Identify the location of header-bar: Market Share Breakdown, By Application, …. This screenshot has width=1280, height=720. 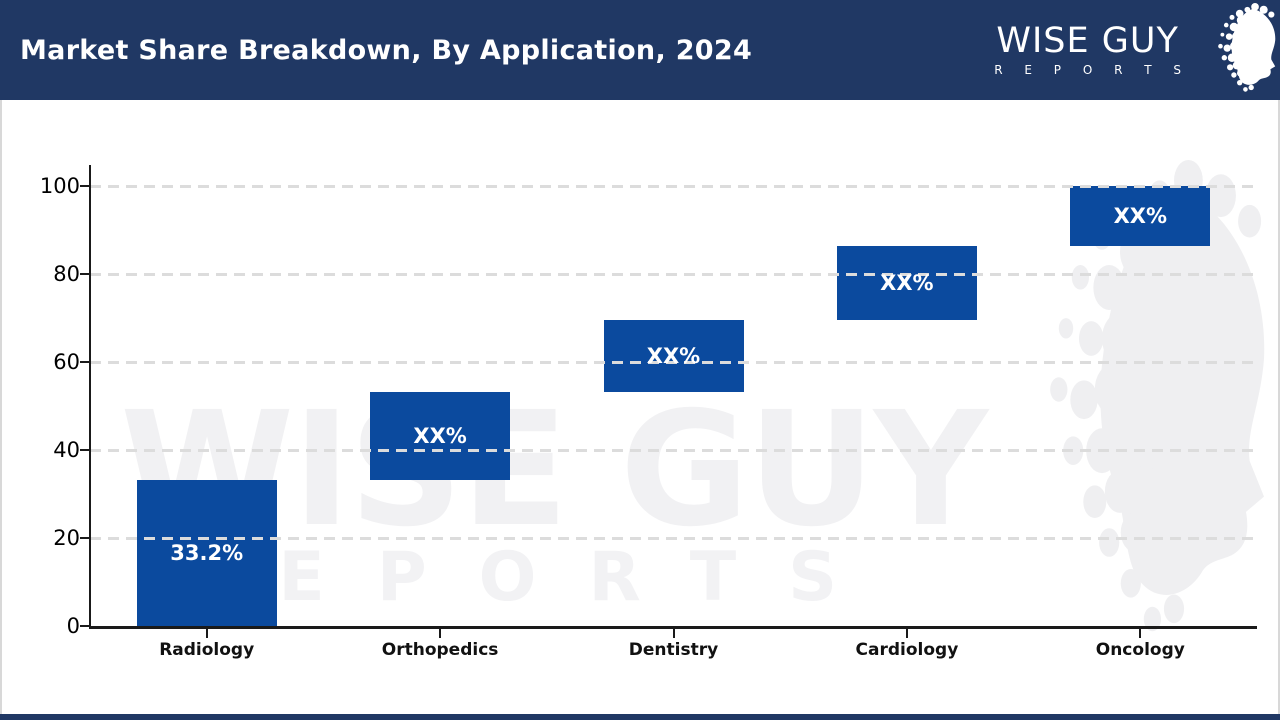
(640, 50).